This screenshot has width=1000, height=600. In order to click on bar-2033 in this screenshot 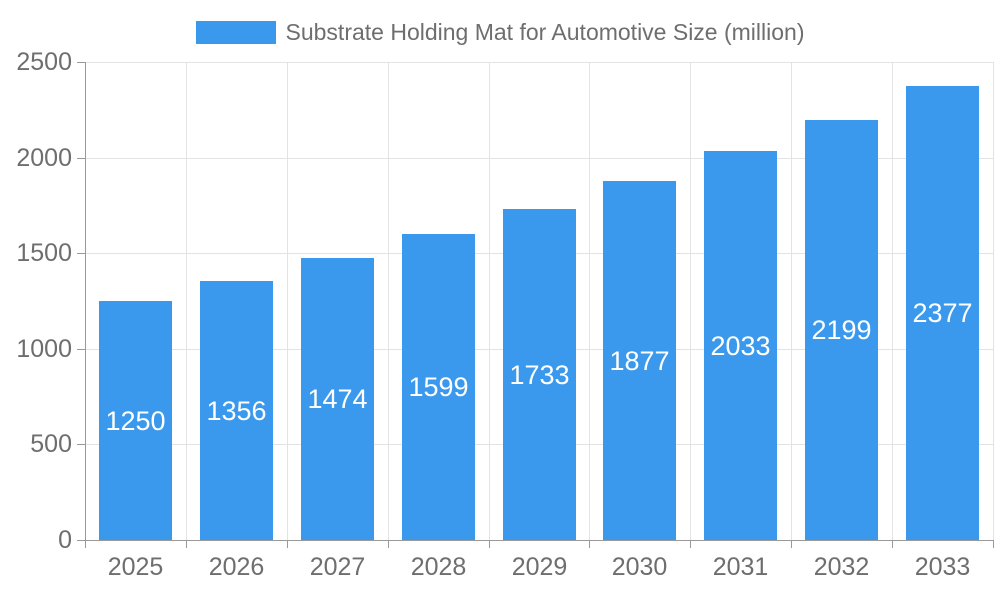, I will do `click(942, 313)`.